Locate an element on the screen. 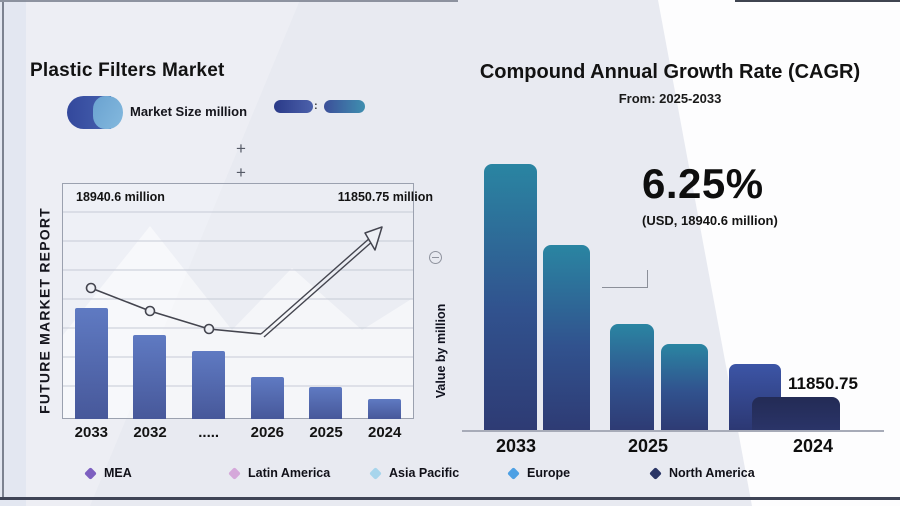 Image resolution: width=900 pixels, height=506 pixels. legend-item-latin-america: Latin America is located at coordinates (279, 473).